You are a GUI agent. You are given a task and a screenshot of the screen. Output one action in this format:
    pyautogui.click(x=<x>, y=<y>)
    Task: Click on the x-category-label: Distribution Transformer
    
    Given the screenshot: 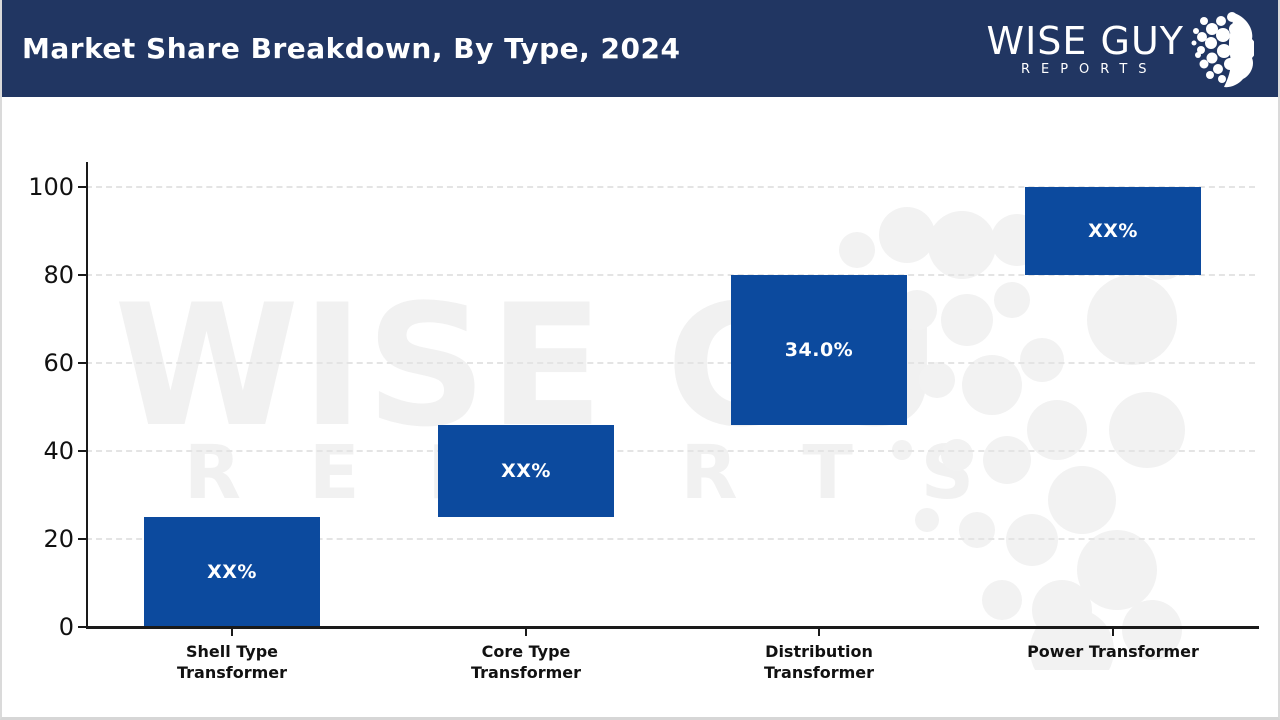 What is the action you would take?
    pyautogui.click(x=819, y=662)
    